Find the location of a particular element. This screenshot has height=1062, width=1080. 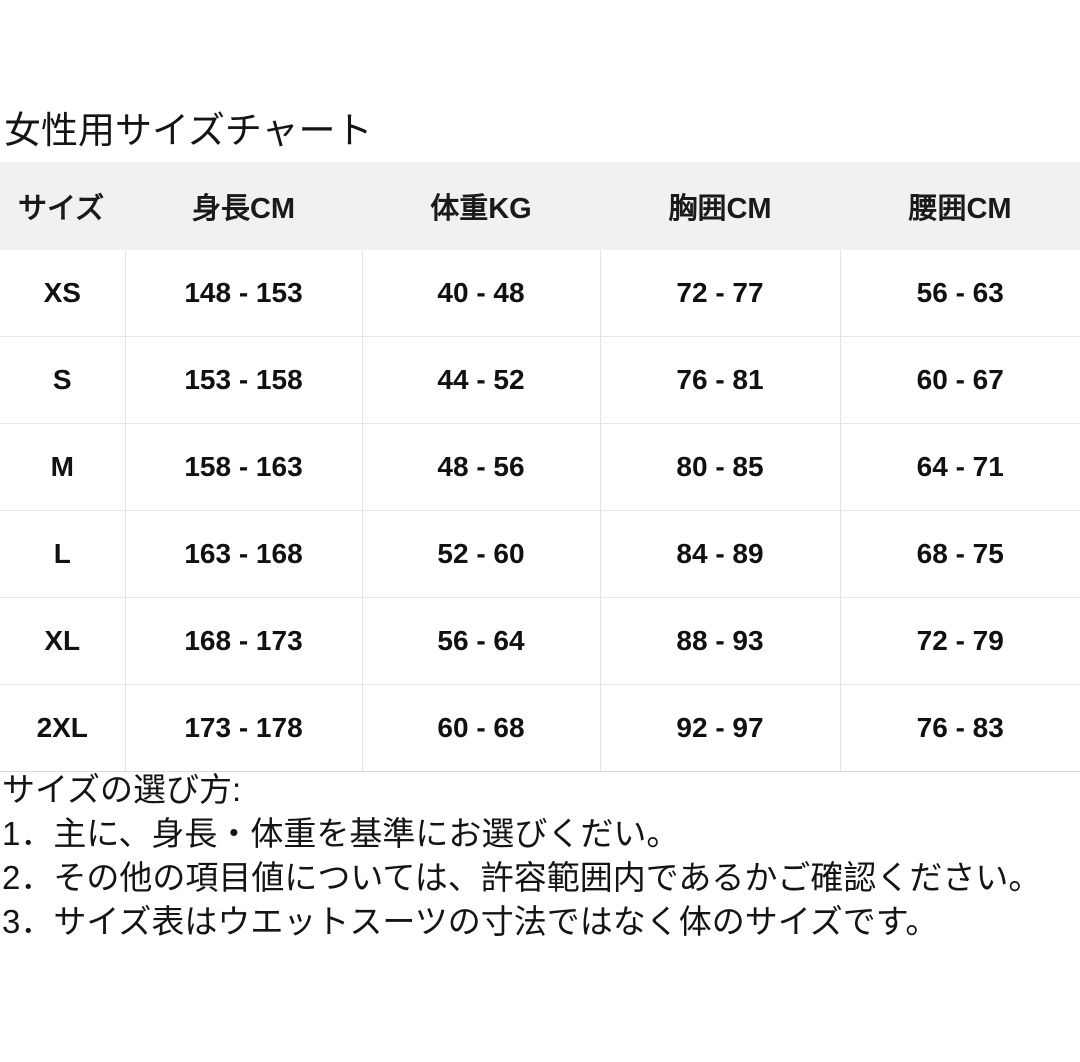

table-row: XS 148 - 153 40 - 48 72 - 77 56 - 63 is located at coordinates (540, 293).